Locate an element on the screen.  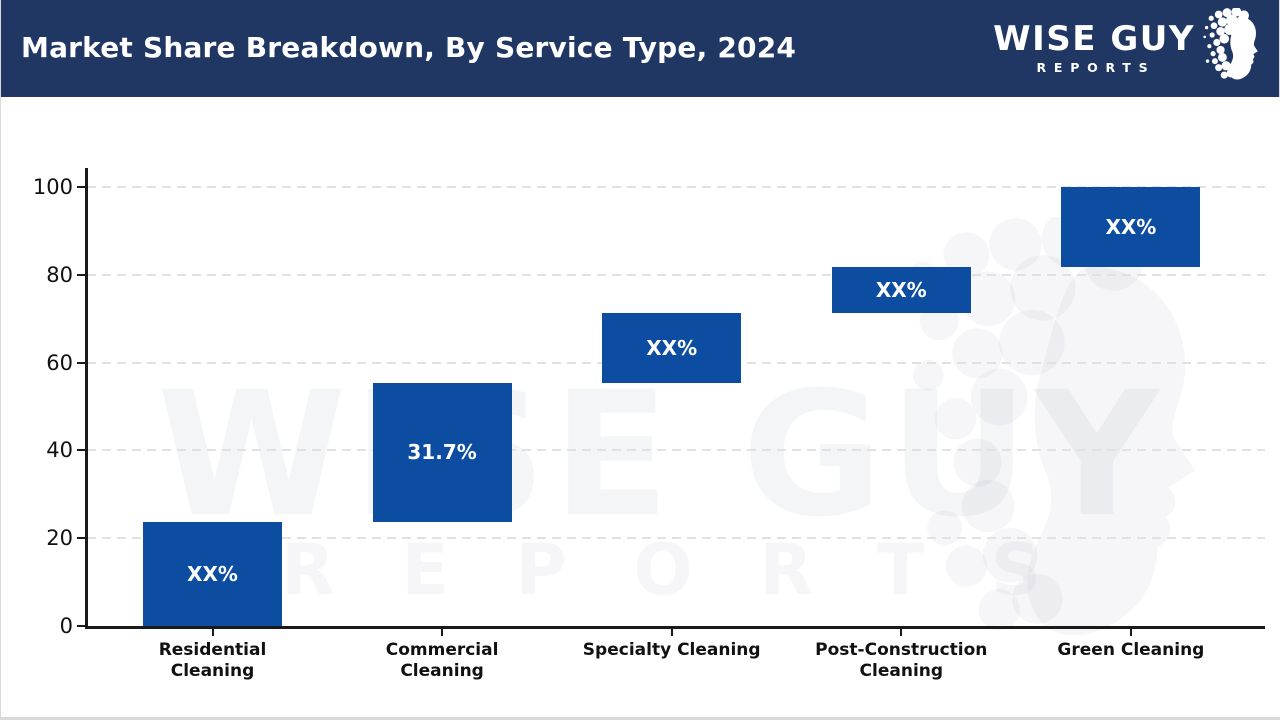
logo-wordmark-line2: REPORTS is located at coordinates (1096, 67).